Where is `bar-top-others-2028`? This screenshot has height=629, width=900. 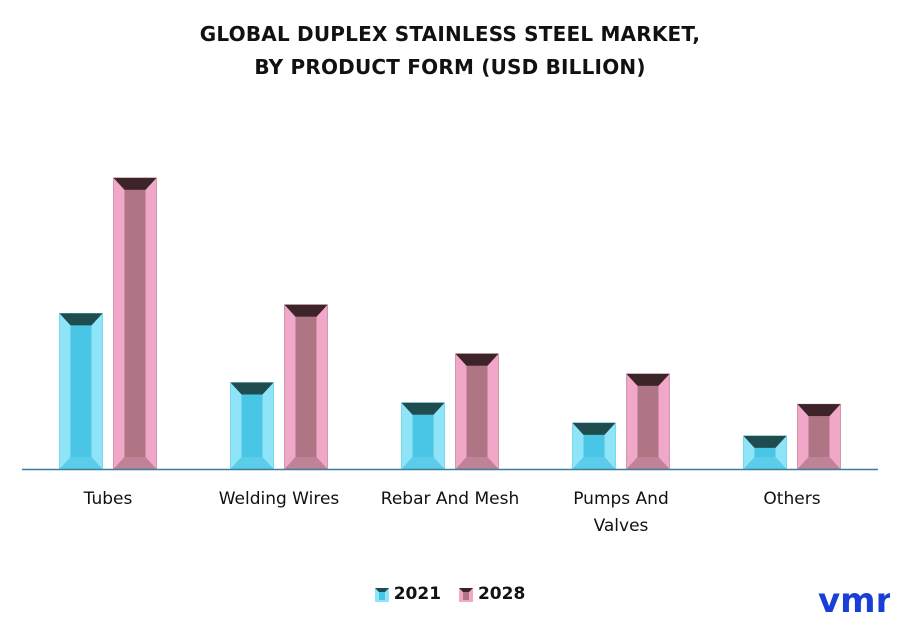 bar-top-others-2028 is located at coordinates (819, 410).